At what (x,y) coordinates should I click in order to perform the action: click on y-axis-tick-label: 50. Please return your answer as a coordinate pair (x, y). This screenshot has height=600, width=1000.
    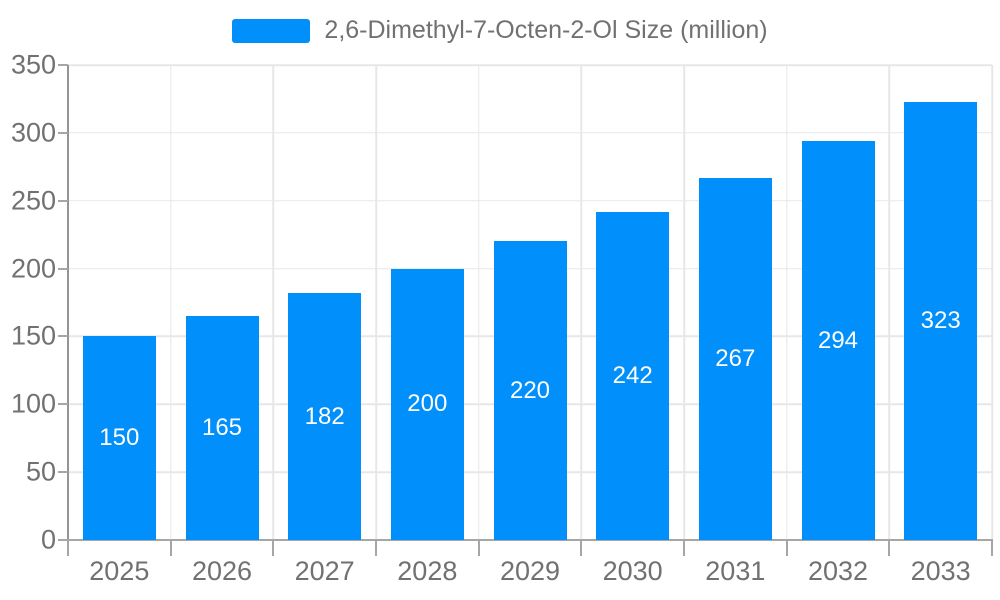
    Looking at the image, I should click on (40, 471).